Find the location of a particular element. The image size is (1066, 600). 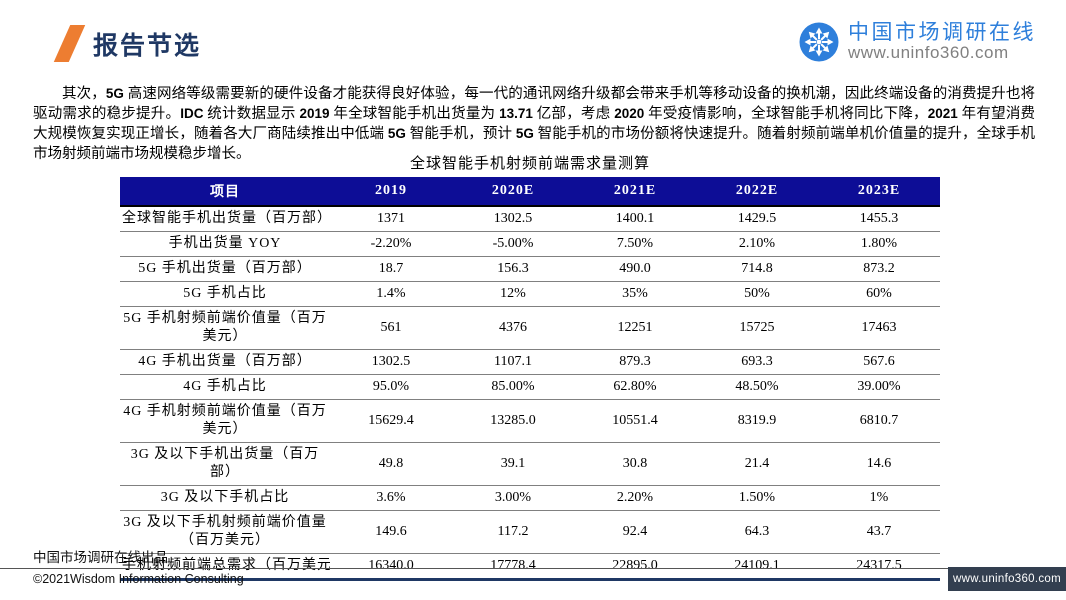

table-row: 3G 及以下手机出货量（百万部） 49.8 39.1 30.8 21.4 14.6 is located at coordinates (530, 464).